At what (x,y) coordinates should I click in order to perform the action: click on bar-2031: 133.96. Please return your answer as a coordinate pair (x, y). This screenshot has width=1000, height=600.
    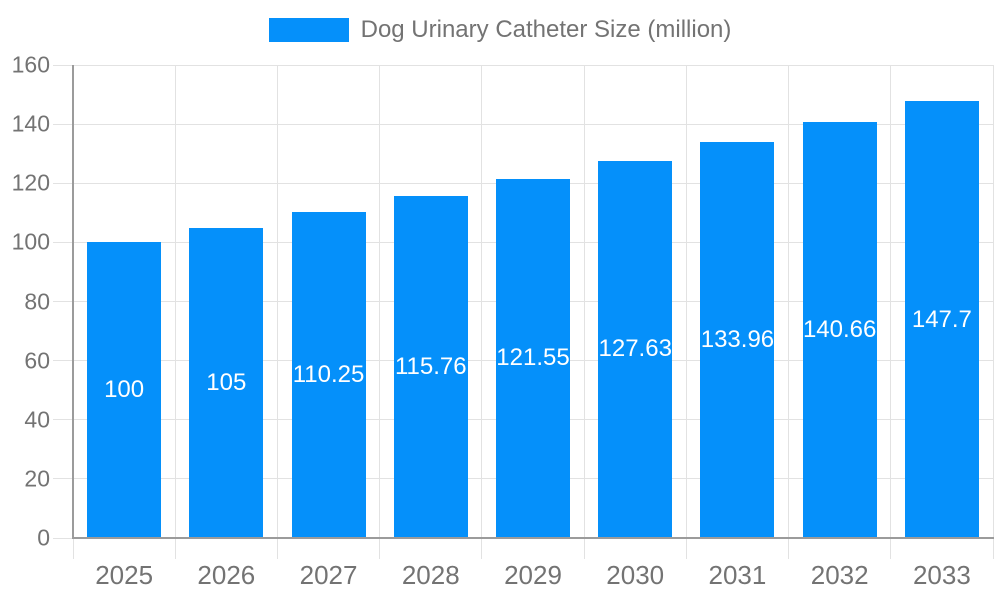
    Looking at the image, I should click on (737, 339).